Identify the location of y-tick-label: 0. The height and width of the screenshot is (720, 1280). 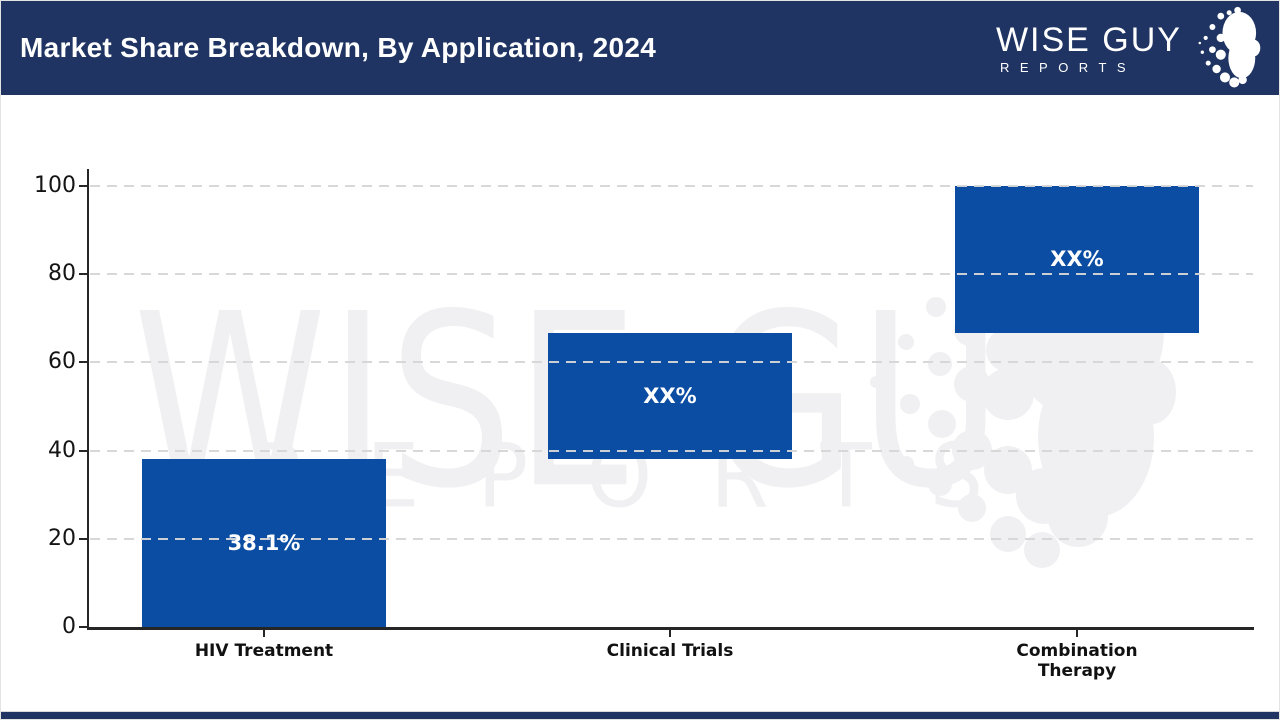
(69, 626).